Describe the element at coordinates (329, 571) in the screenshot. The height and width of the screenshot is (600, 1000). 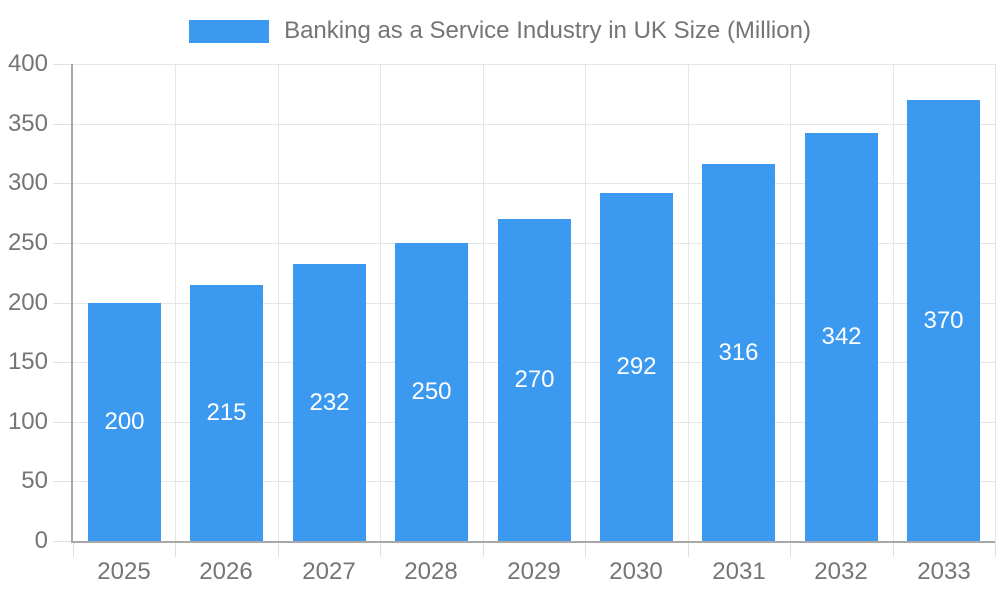
I see `x-axis-label: 2027` at that location.